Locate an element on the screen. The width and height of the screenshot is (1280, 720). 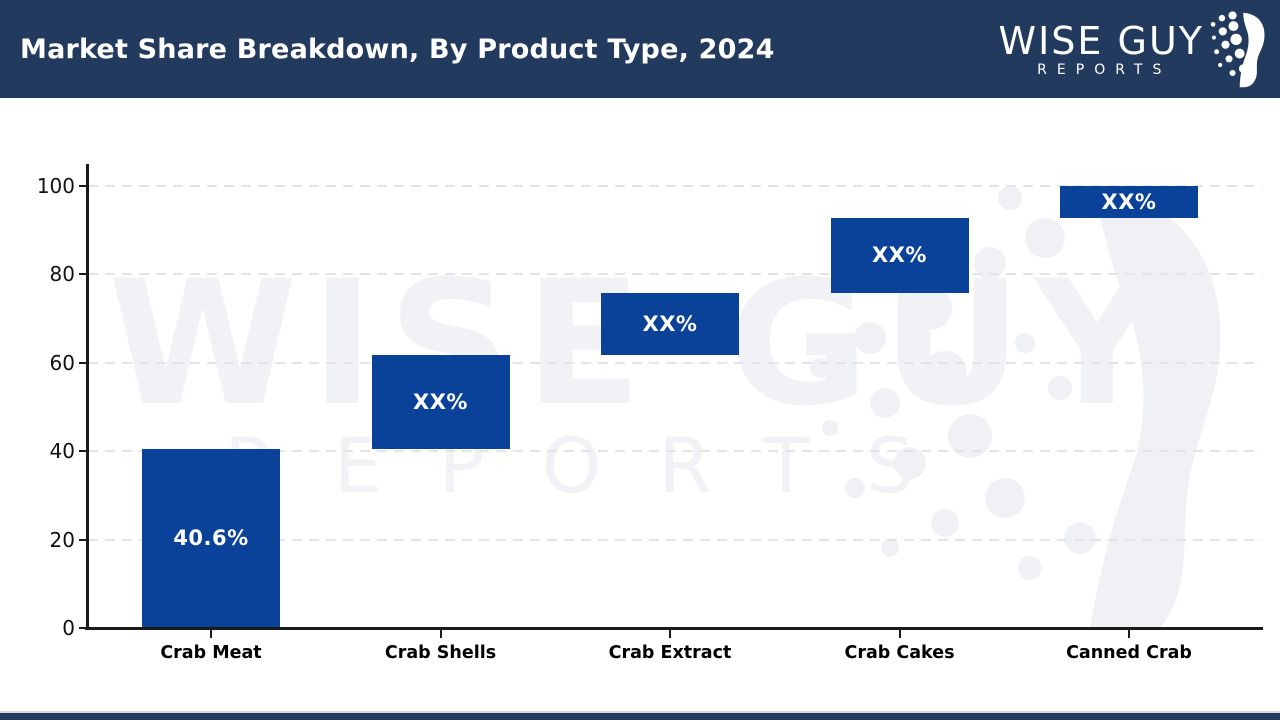
bar-value-label: 40.6% is located at coordinates (211, 538).